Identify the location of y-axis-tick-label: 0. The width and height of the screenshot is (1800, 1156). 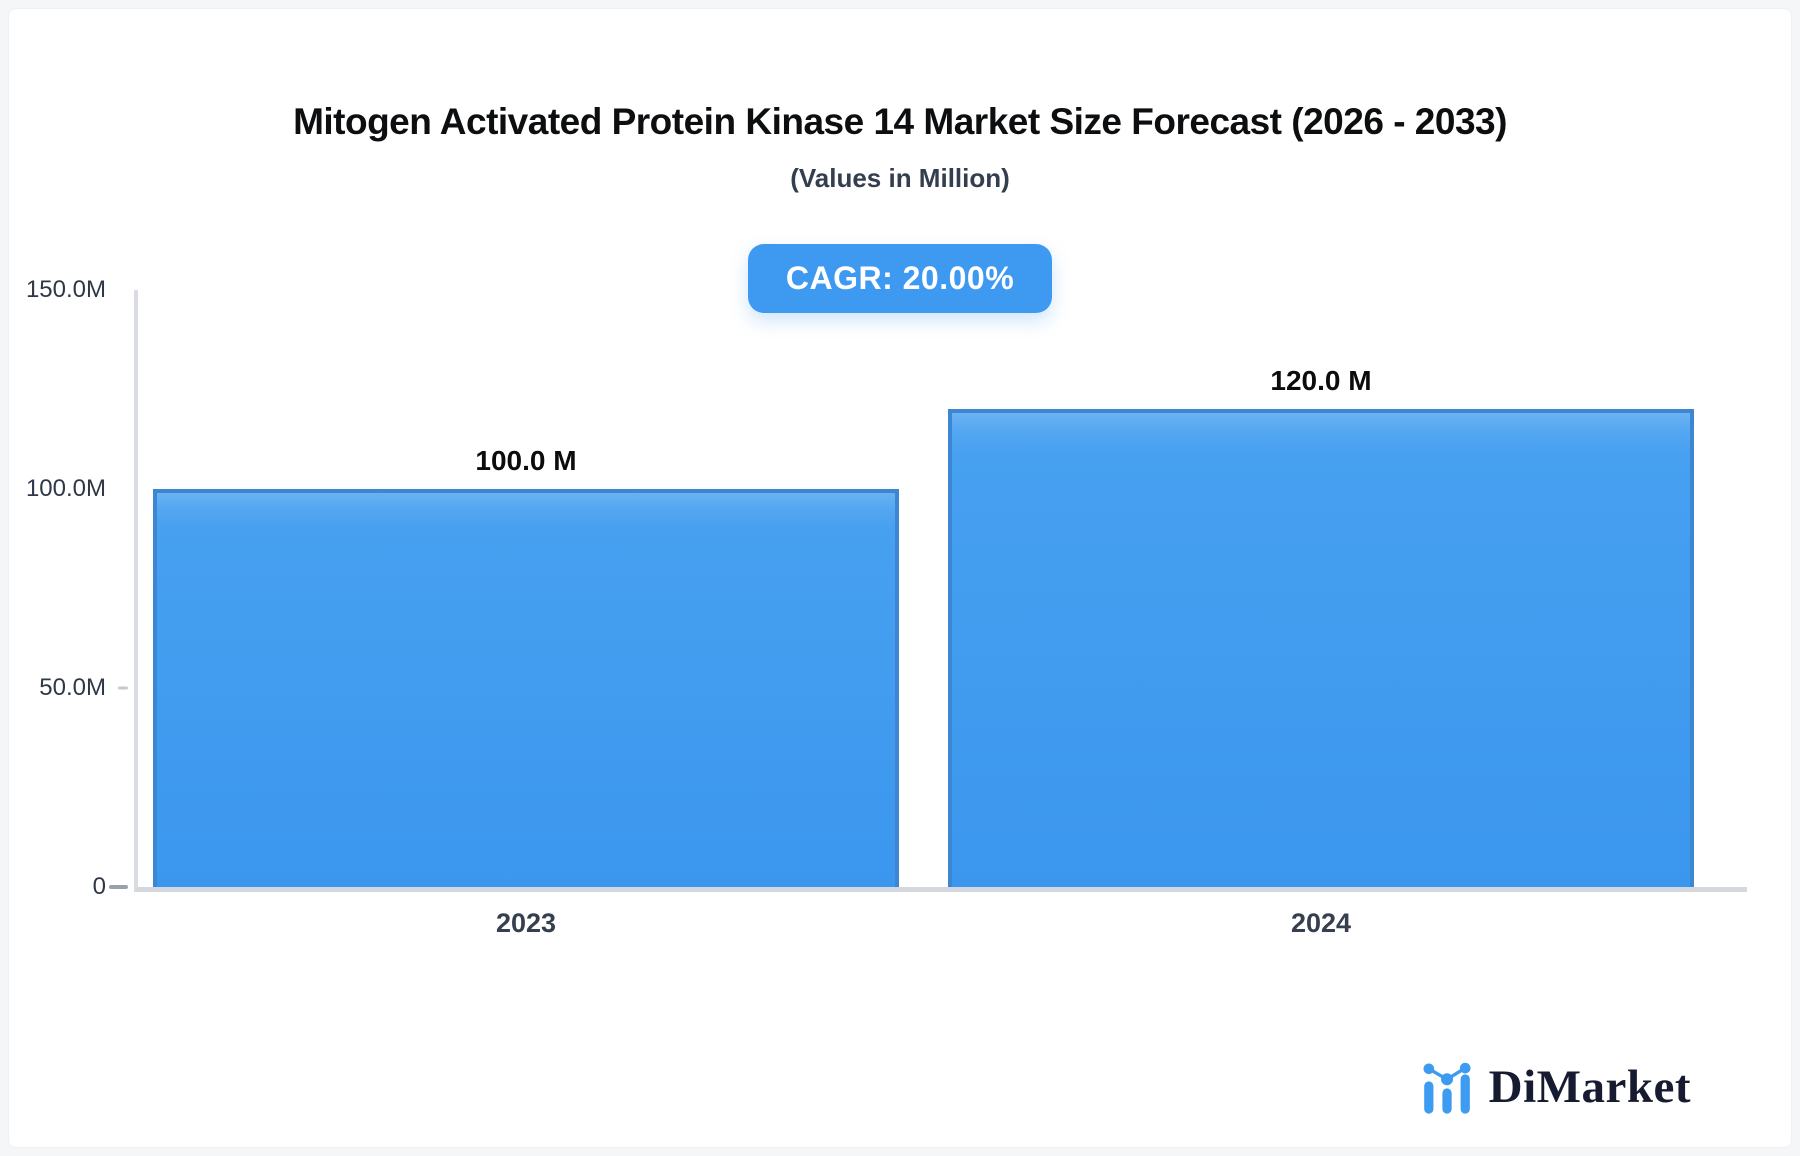
(99, 886).